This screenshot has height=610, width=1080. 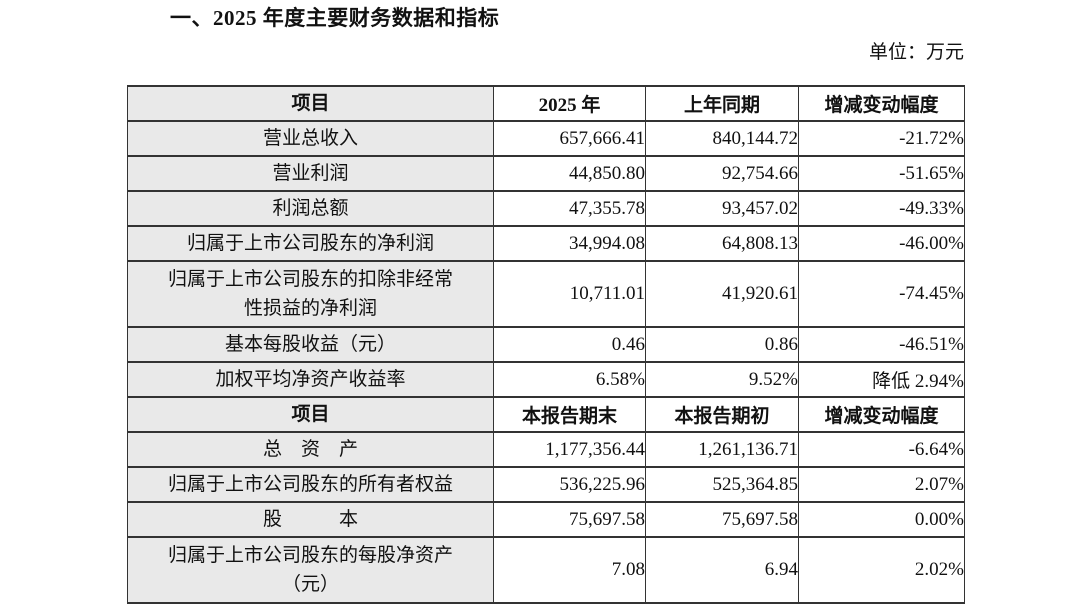 What do you see at coordinates (881, 173) in the screenshot?
I see `cell-value: -51.65%` at bounding box center [881, 173].